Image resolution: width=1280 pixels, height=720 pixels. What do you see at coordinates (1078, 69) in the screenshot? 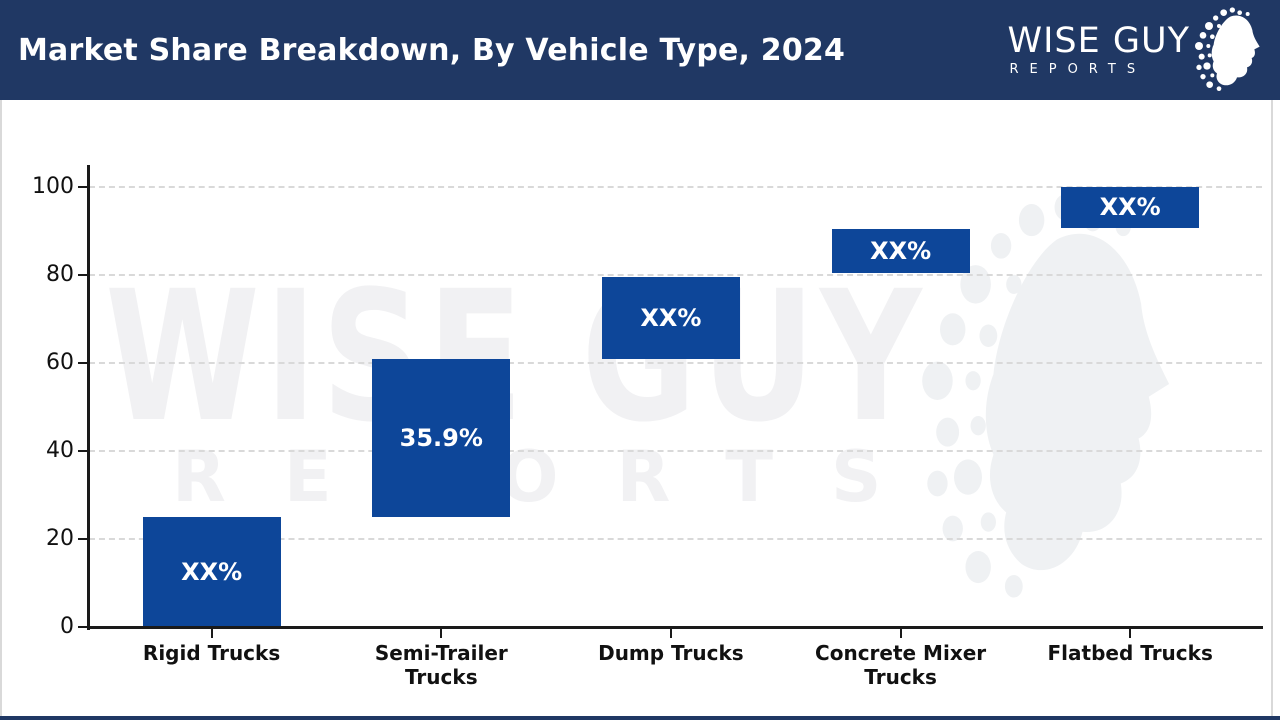
I see `brand-subtitle: REPORTS` at bounding box center [1078, 69].